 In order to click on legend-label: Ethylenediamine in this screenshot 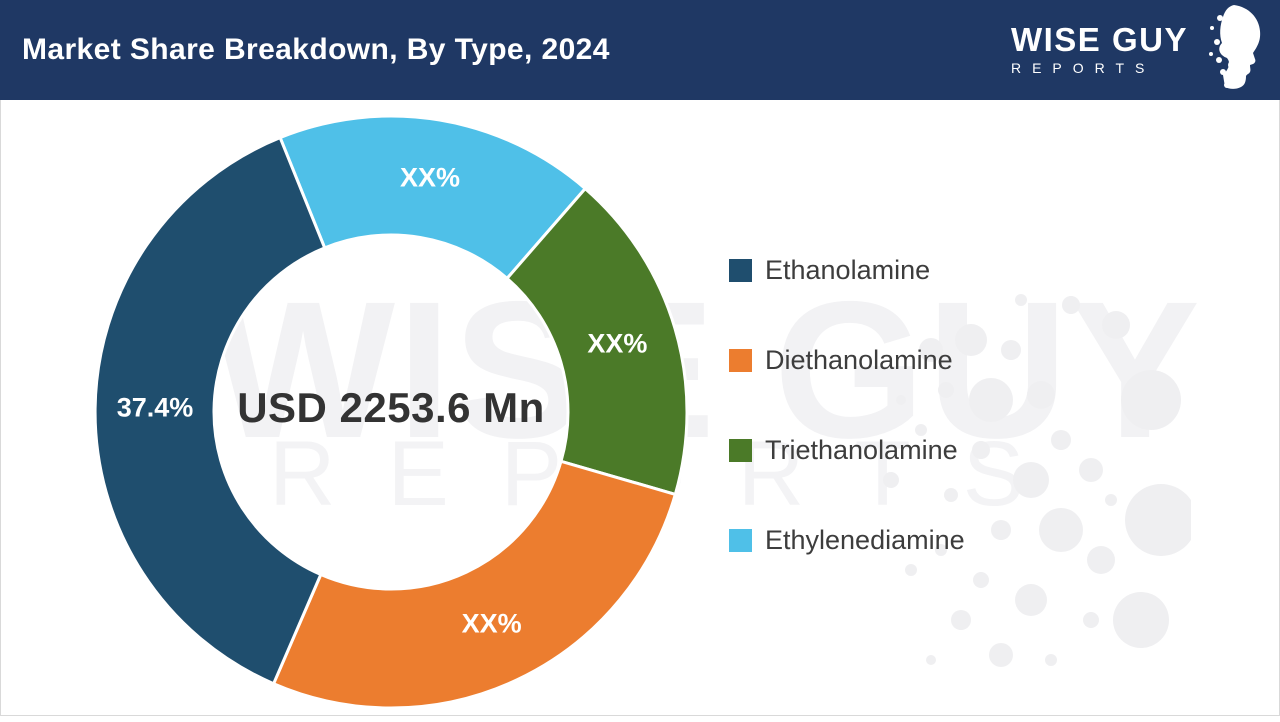, I will do `click(865, 539)`.